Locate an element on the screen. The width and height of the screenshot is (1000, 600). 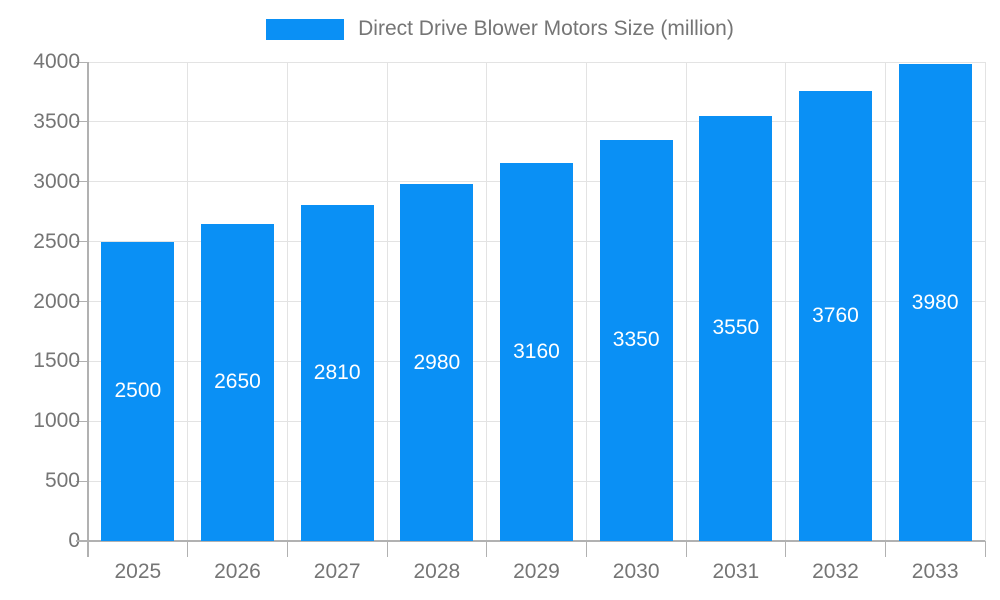
bar-value-label: 3760 is located at coordinates (835, 315).